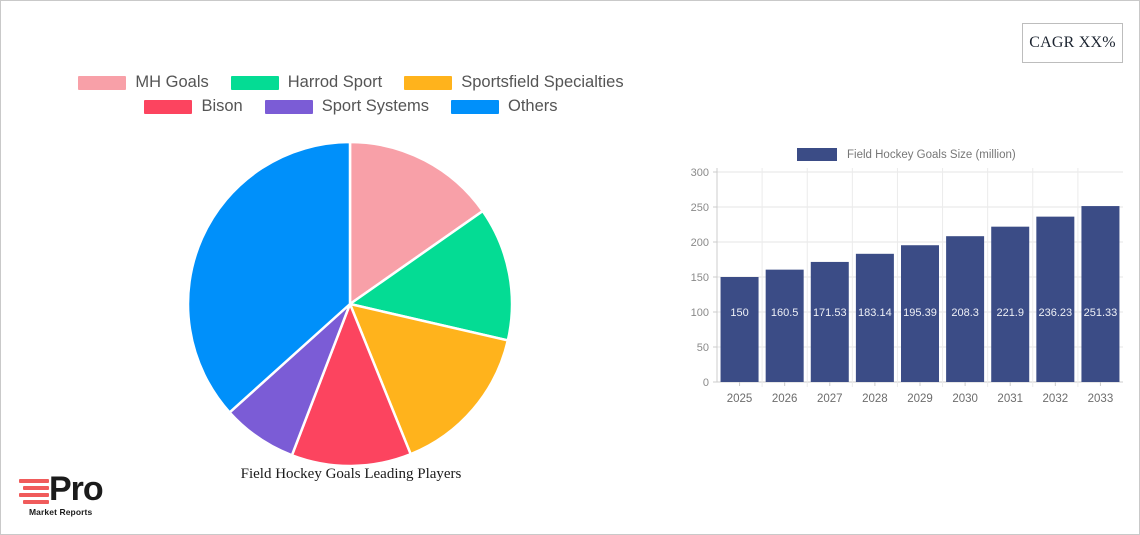  I want to click on legend-label: Harrod Sport, so click(335, 82).